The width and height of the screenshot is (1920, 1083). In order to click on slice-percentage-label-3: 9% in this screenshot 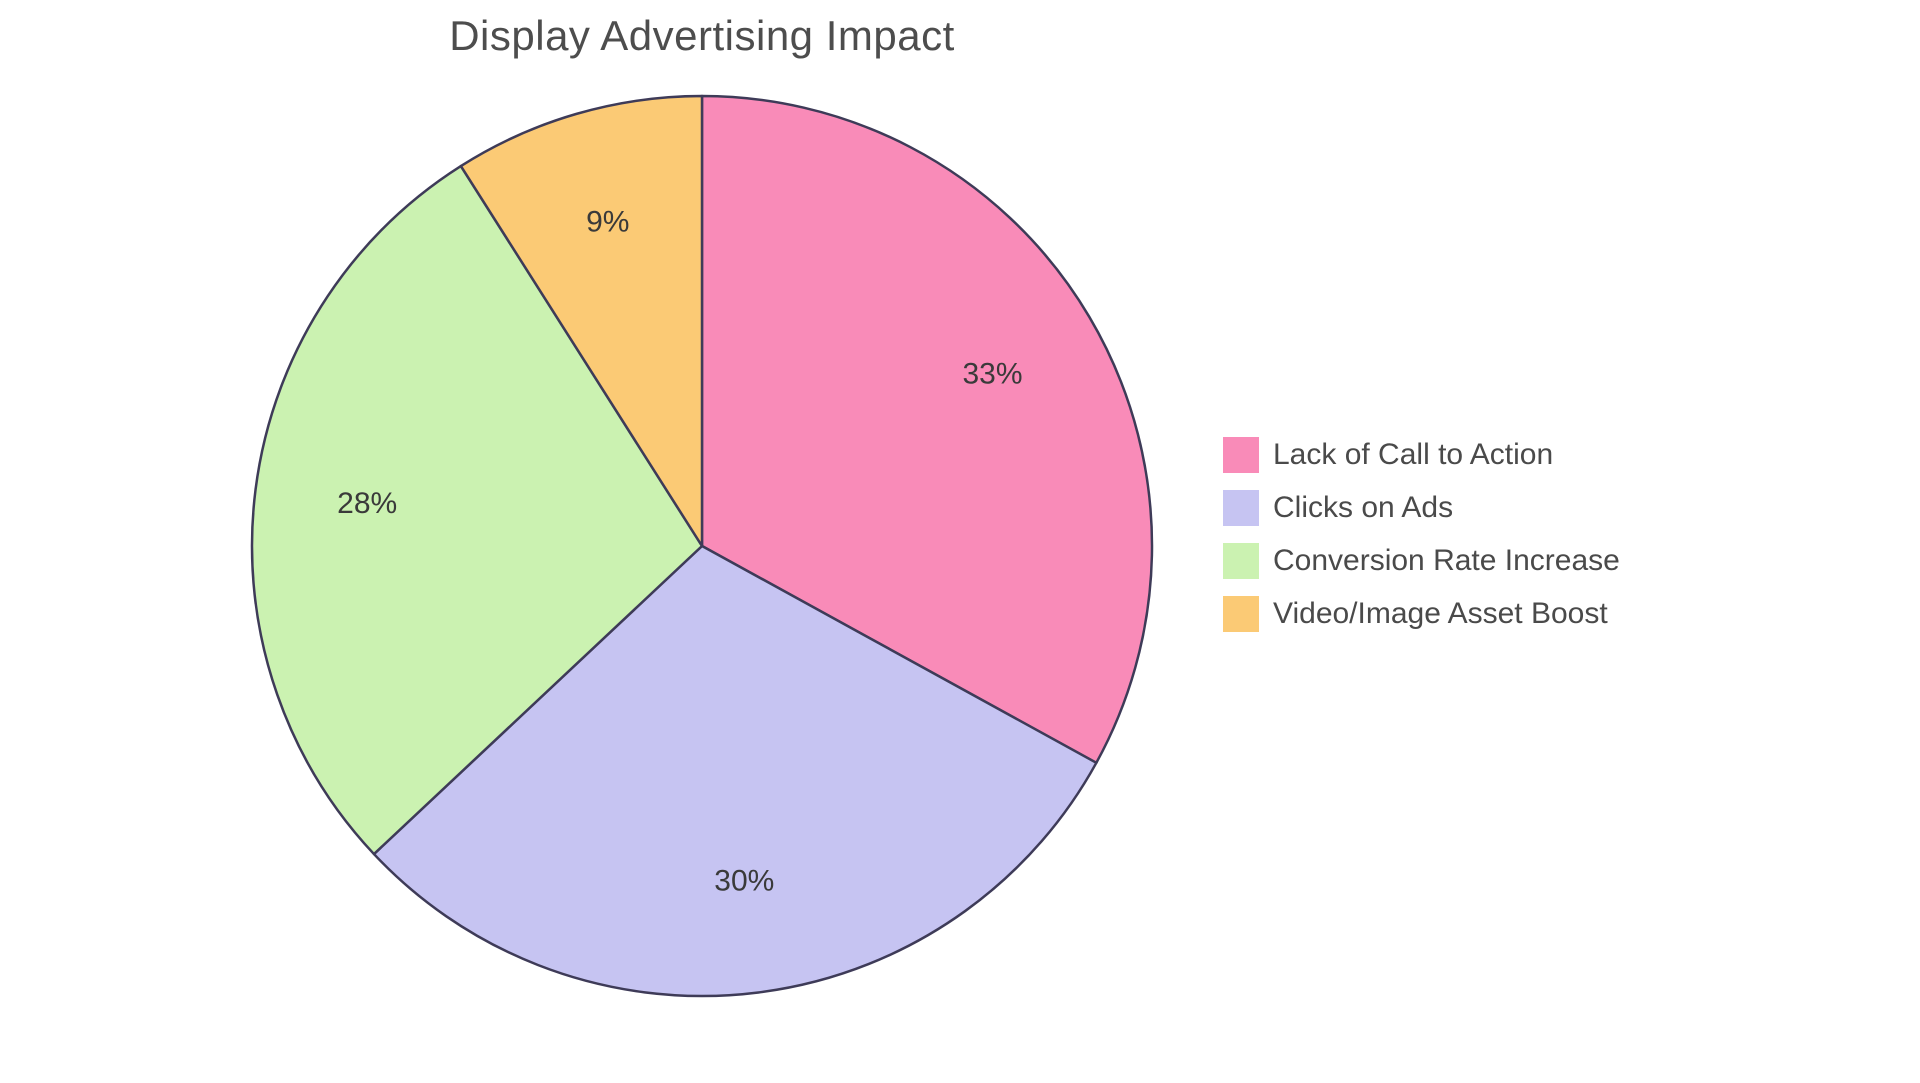, I will do `click(607, 221)`.